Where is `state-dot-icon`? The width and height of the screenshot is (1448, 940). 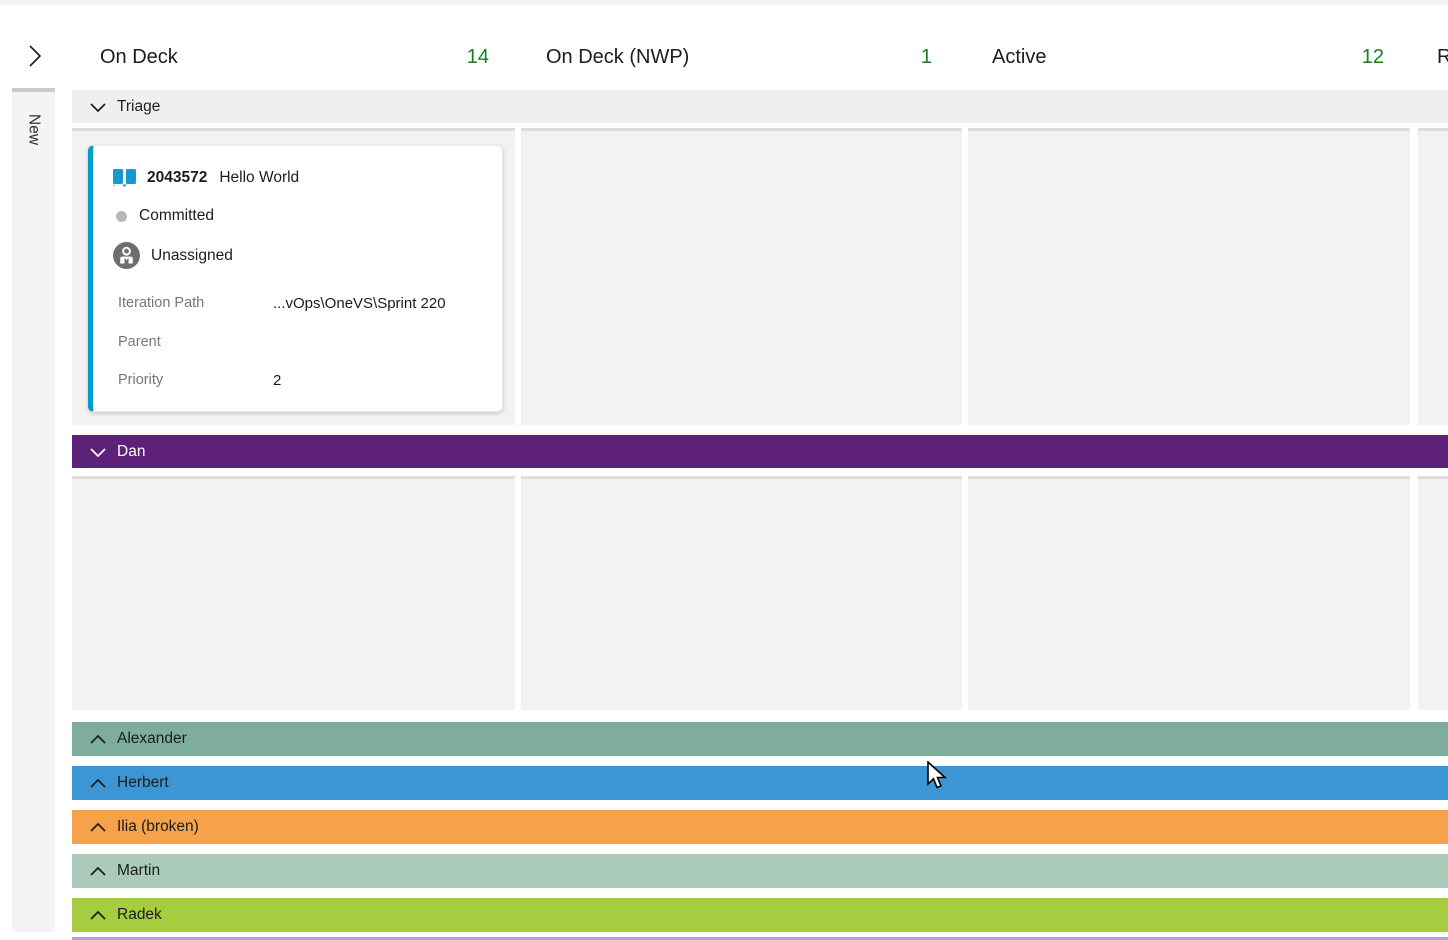 state-dot-icon is located at coordinates (121, 216).